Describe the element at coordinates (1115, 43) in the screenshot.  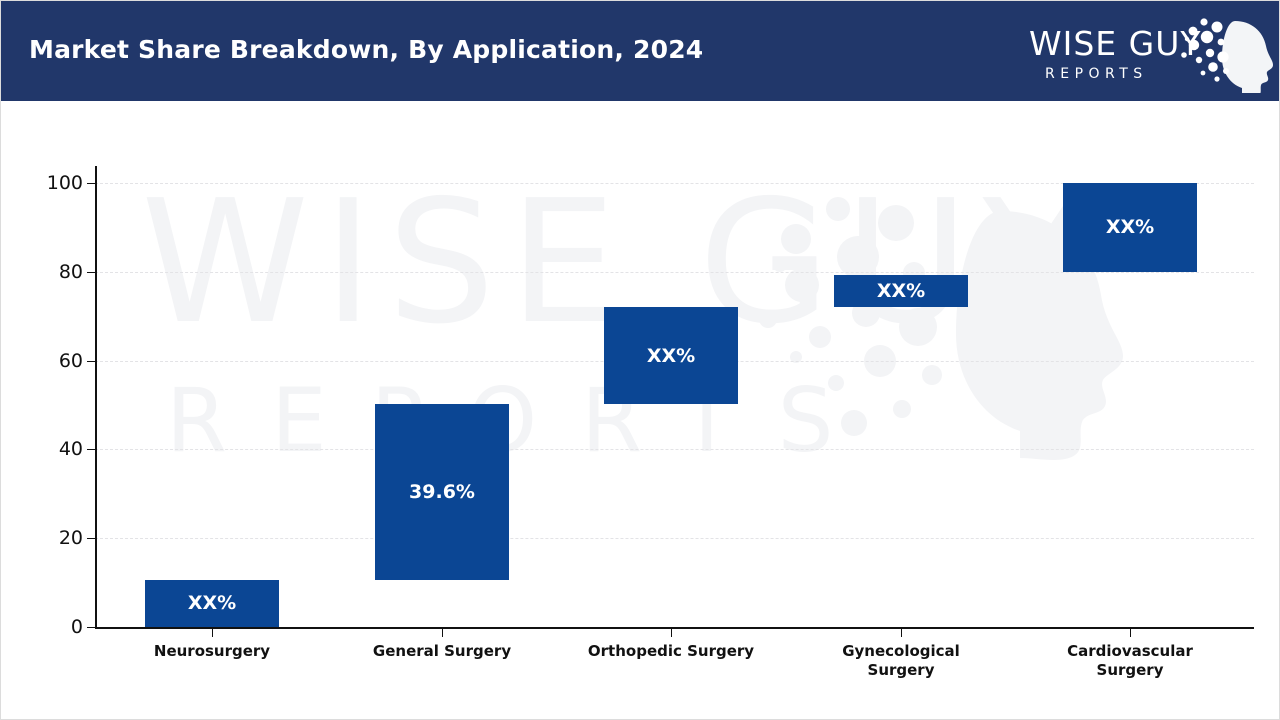
I see `svg-text: WISE GUY` at that location.